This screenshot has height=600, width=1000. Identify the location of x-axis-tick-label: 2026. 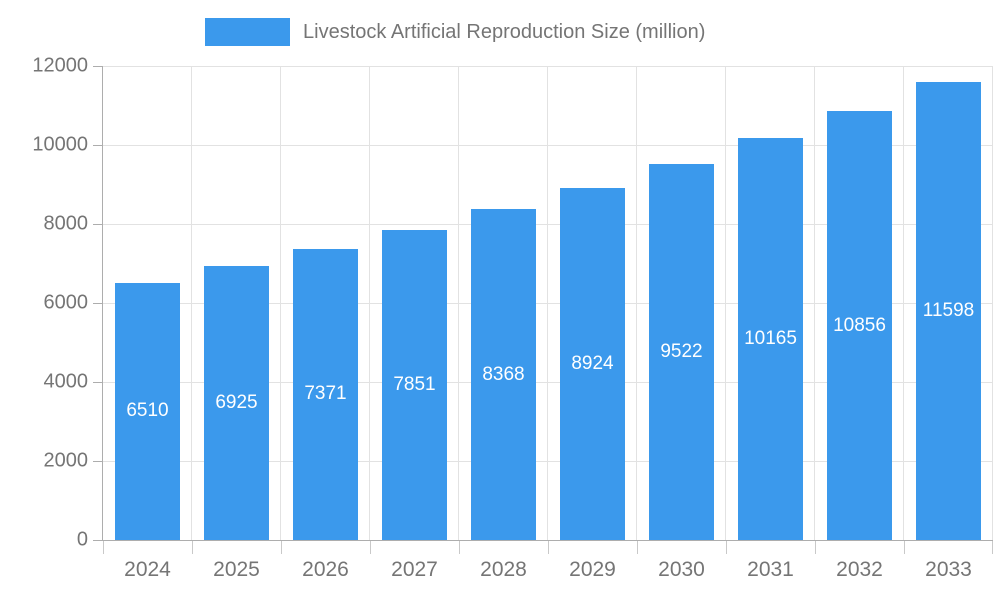
(325, 569).